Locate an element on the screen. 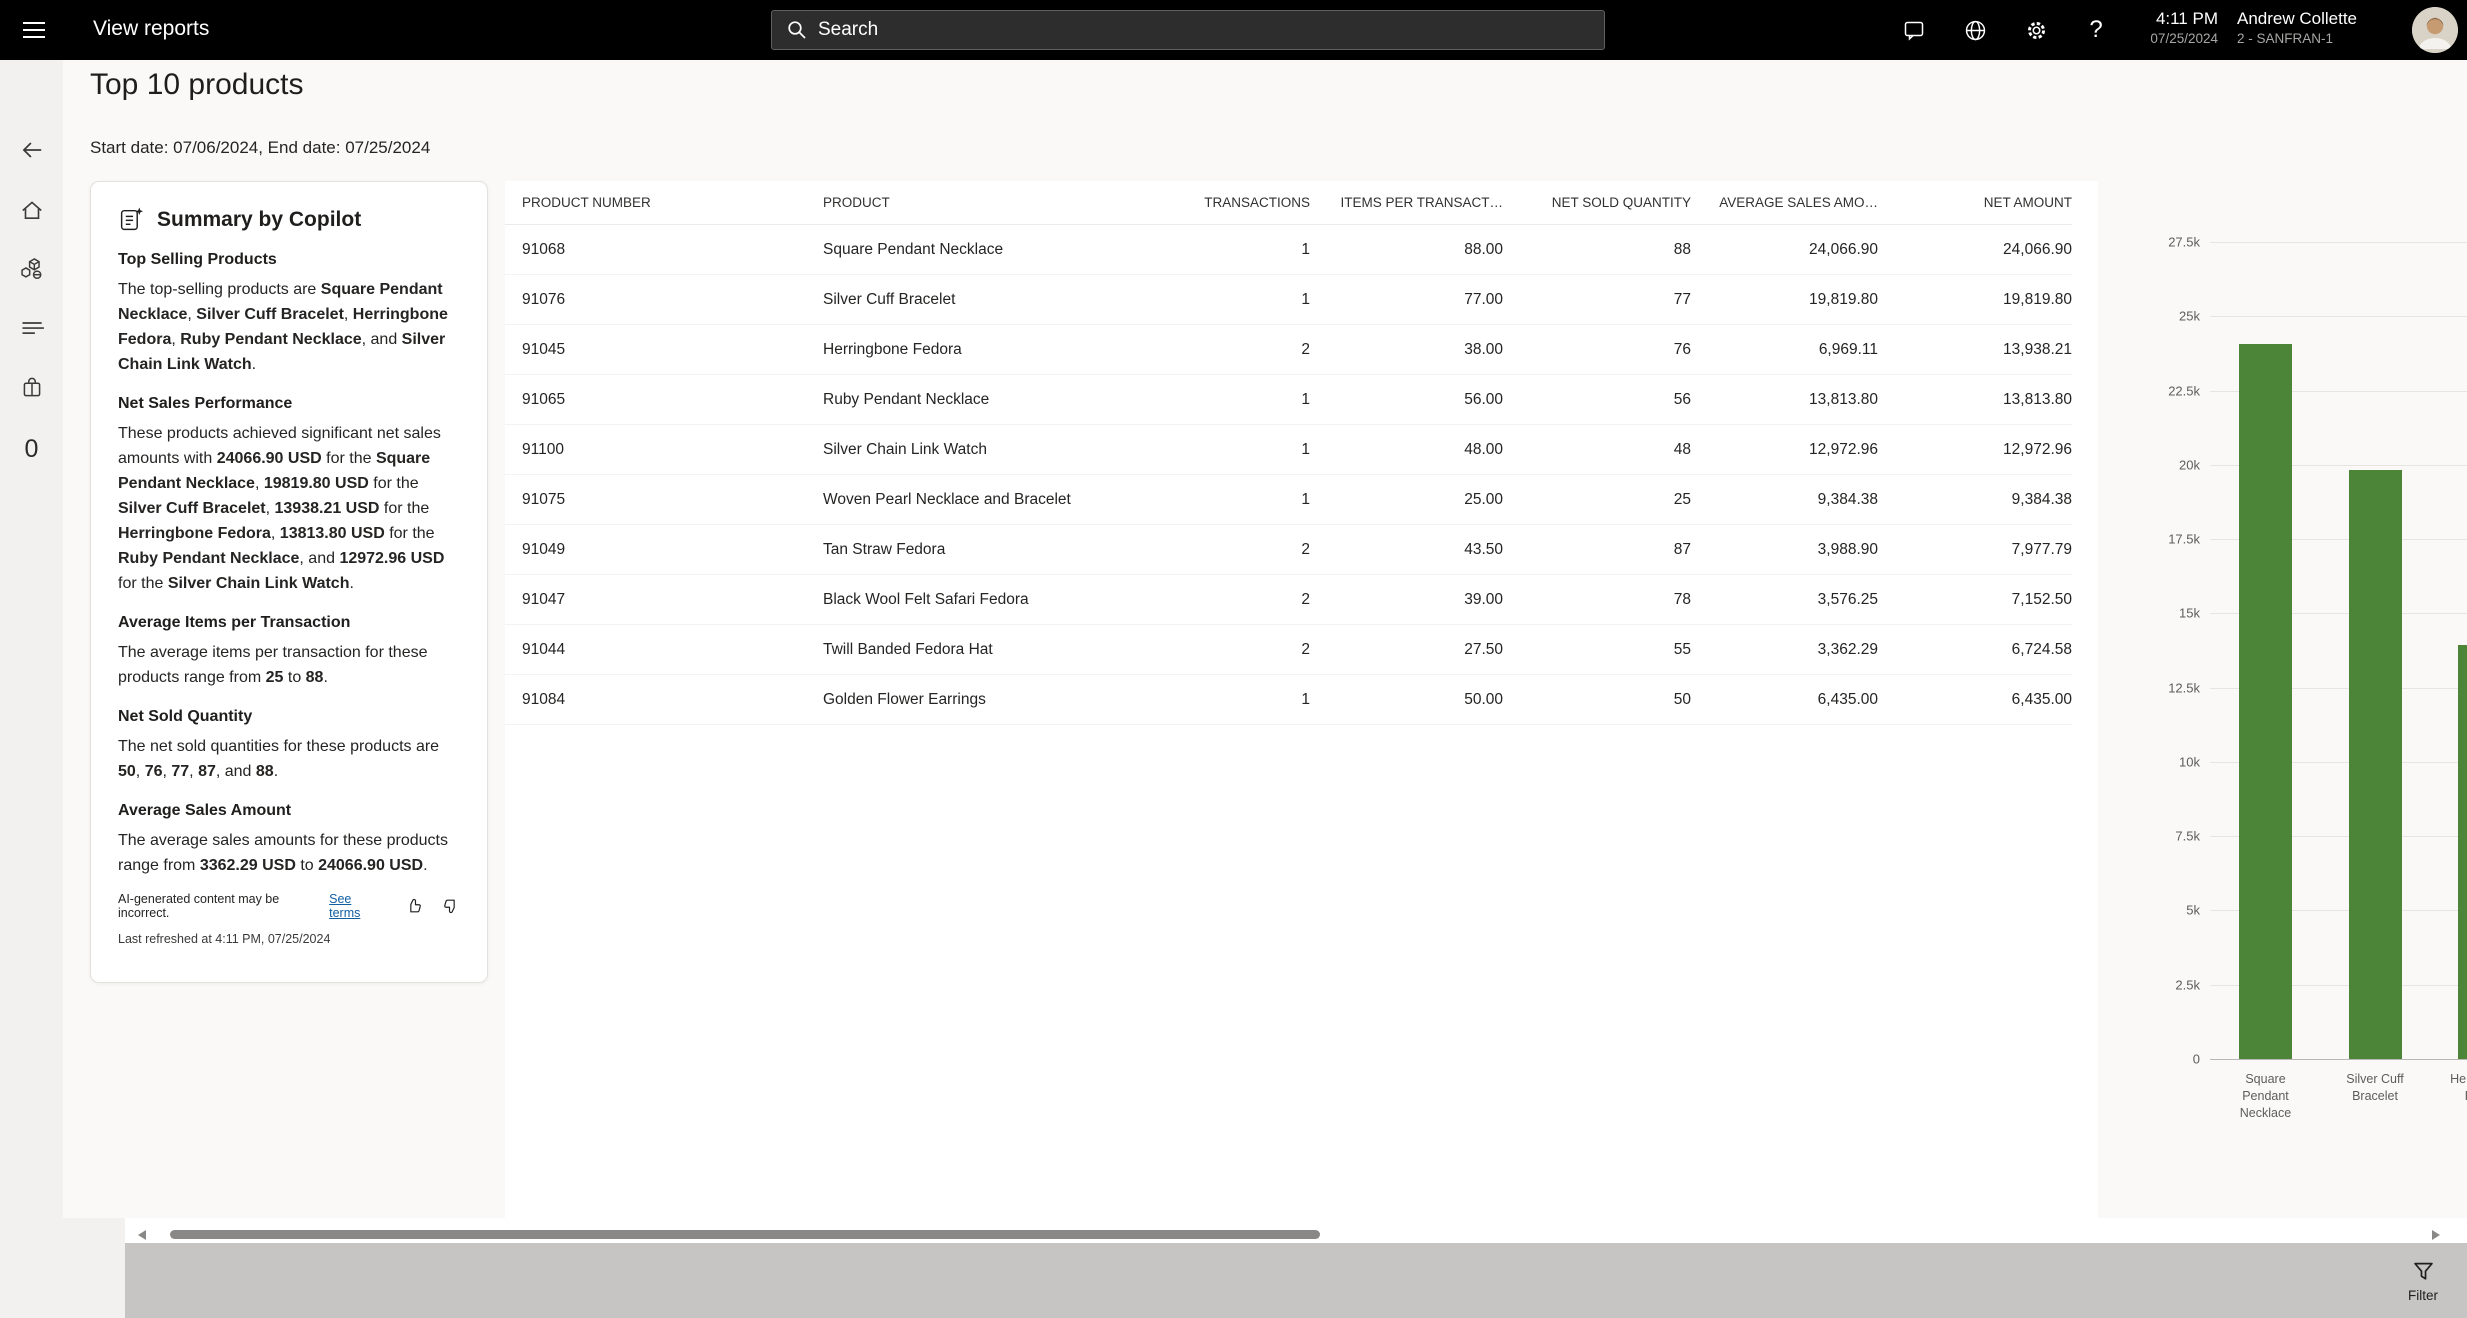  chart-ytick-label: 12.5k is located at coordinates (2184, 688).